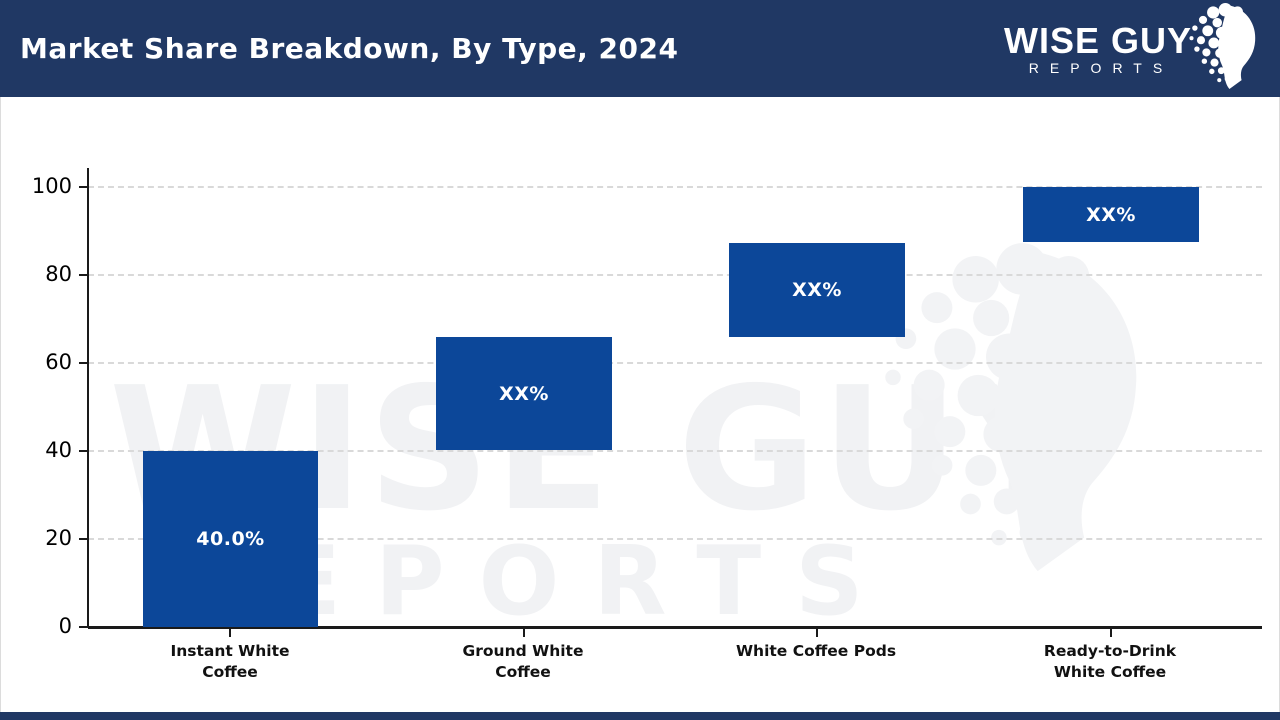 Image resolution: width=1280 pixels, height=720 pixels. I want to click on bar-white-coffee-pods: XX%, so click(817, 290).